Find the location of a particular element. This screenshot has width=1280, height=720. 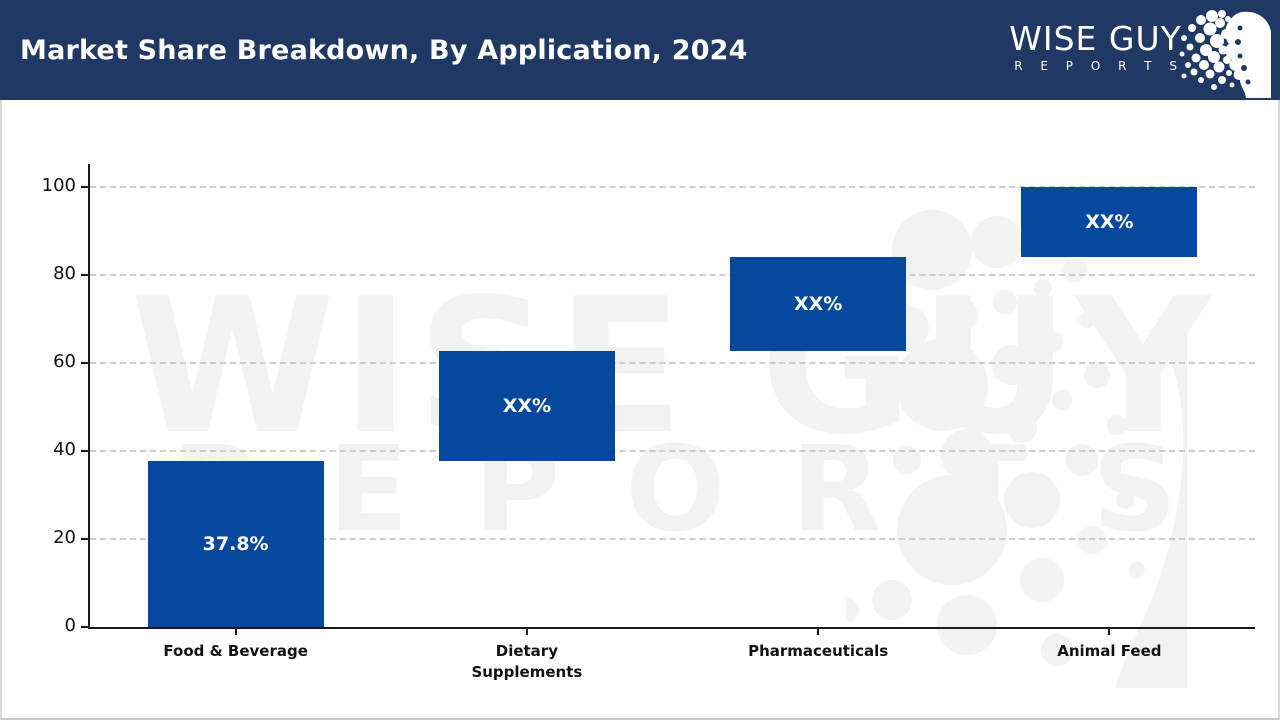

y-axis-line is located at coordinates (89, 396).